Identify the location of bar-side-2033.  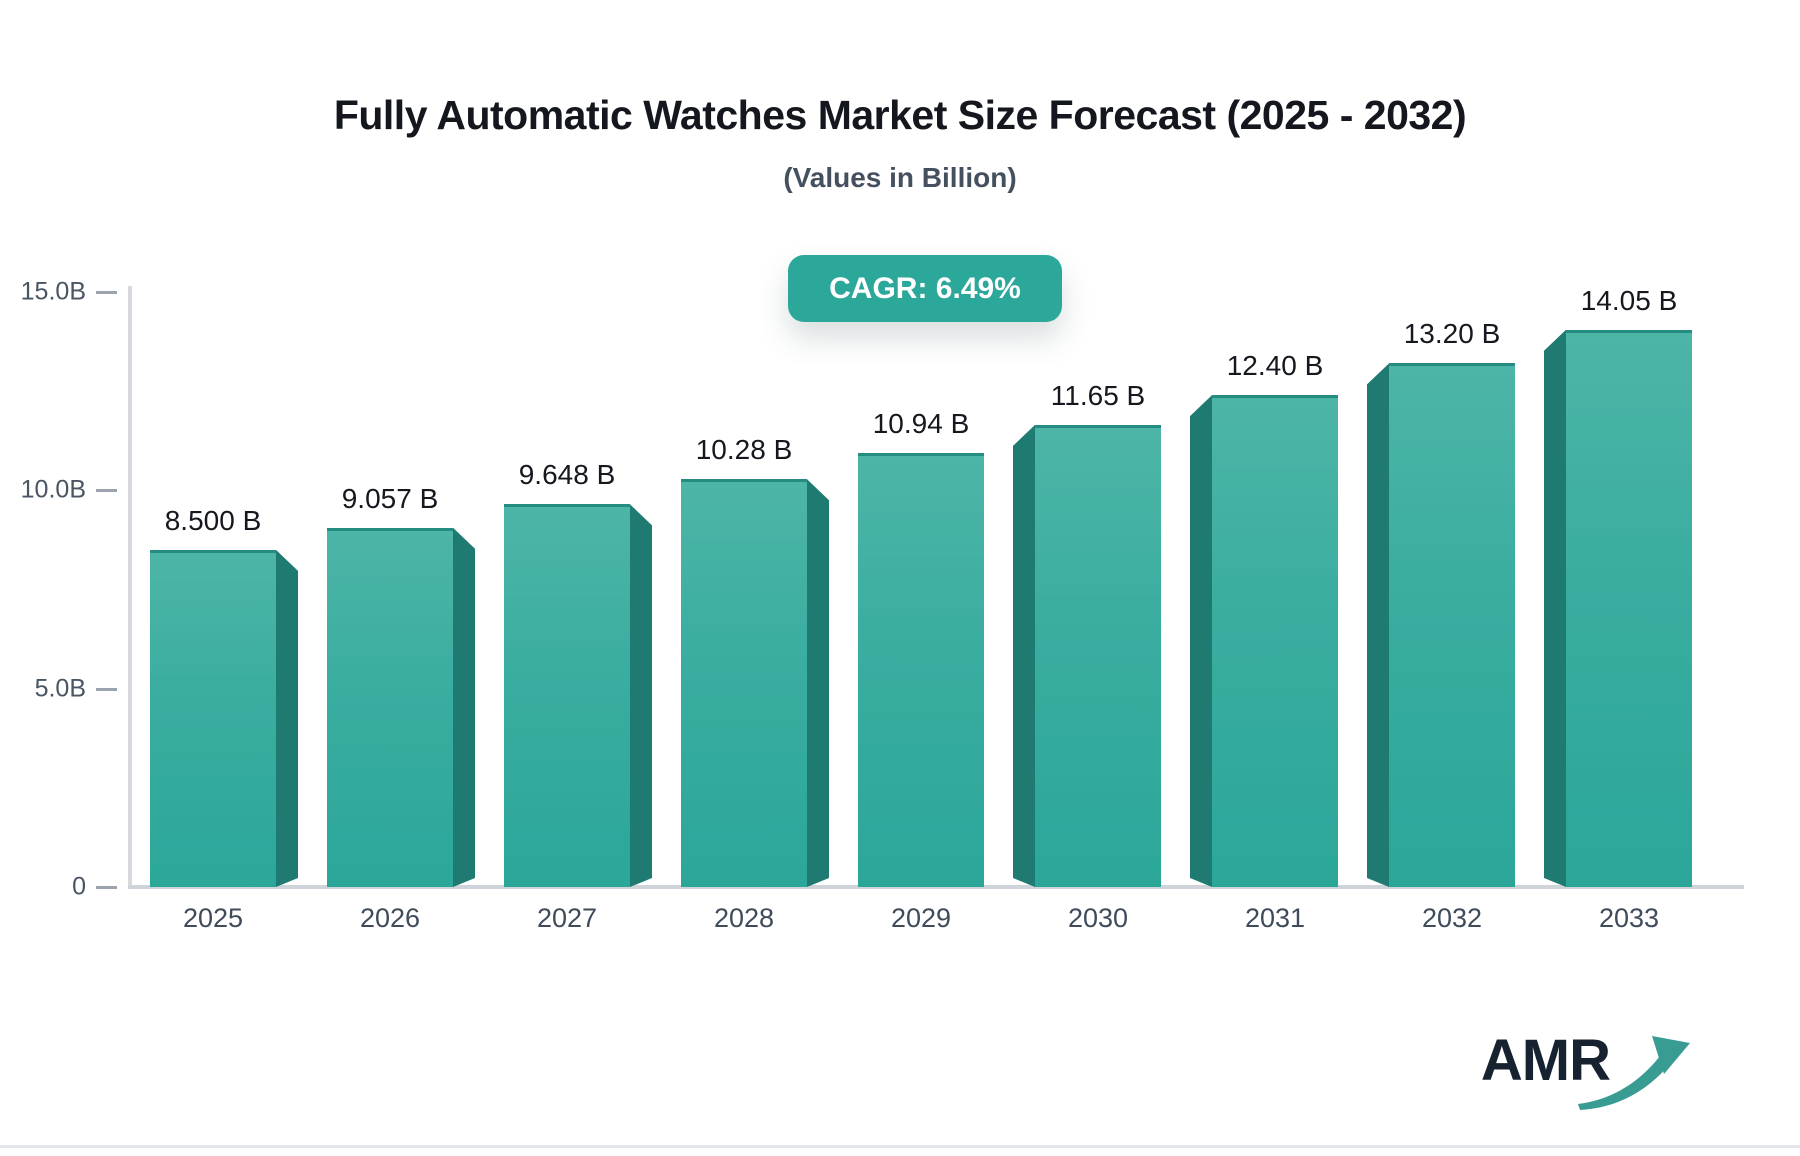
(1555, 608).